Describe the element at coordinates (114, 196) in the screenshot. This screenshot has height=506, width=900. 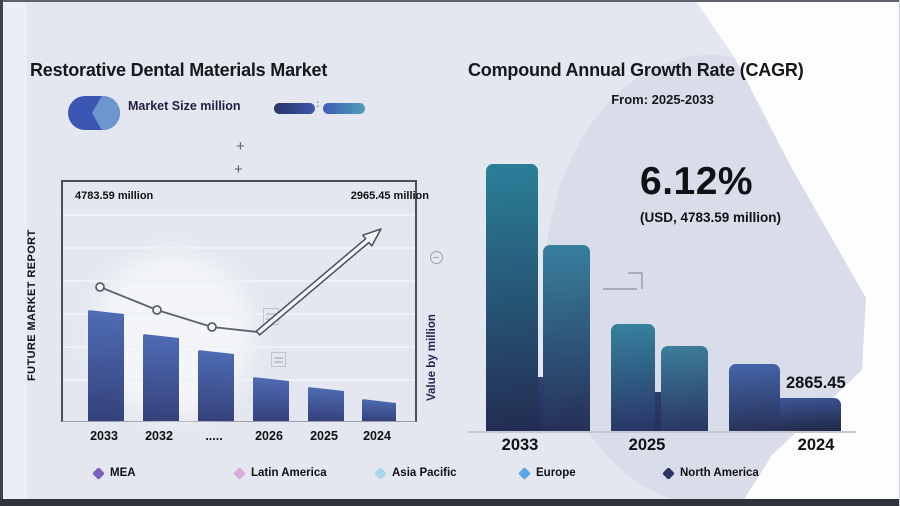
I see `chart-start-value: 4783.59 million` at that location.